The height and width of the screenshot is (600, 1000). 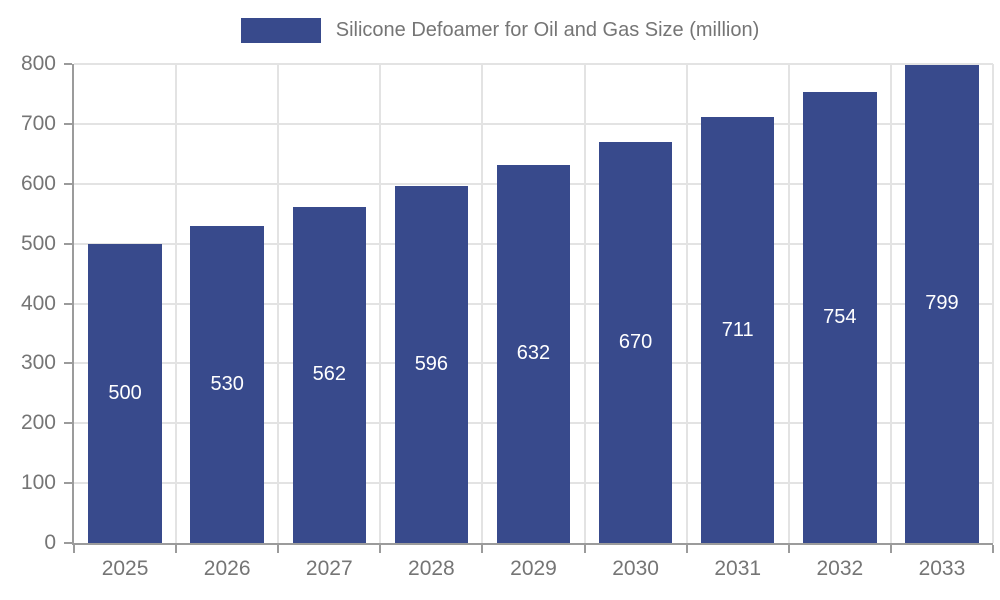 What do you see at coordinates (38, 303) in the screenshot?
I see `y-tick-label: 400` at bounding box center [38, 303].